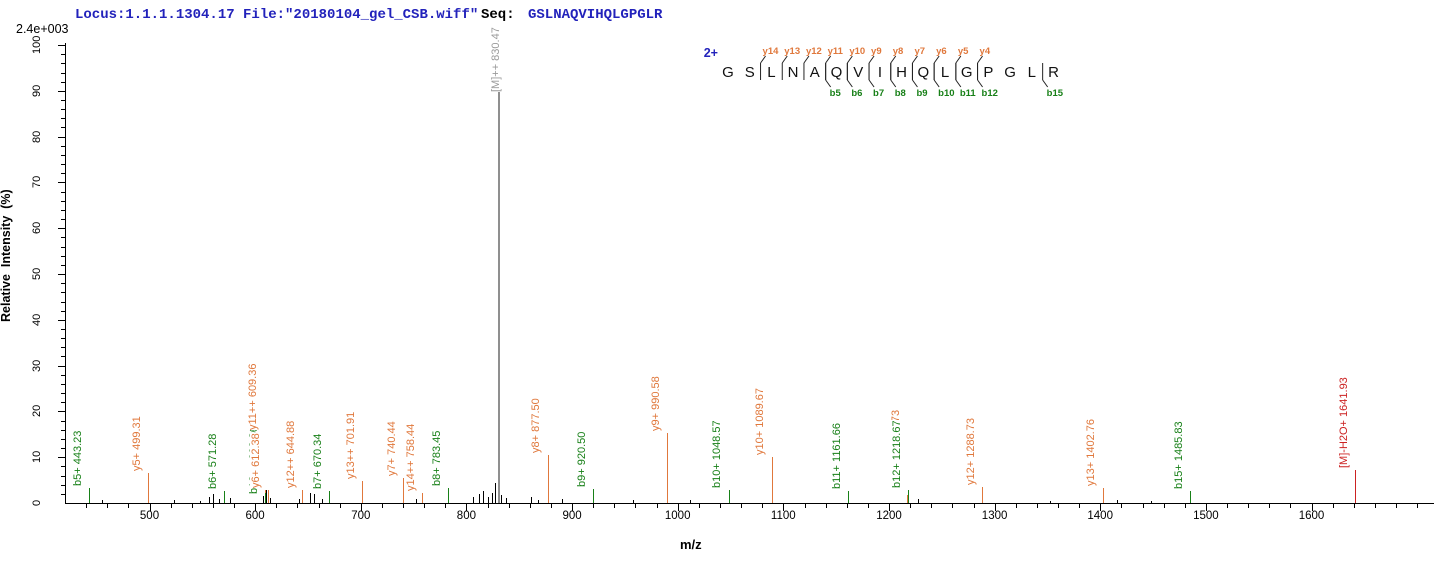 This screenshot has height=562, width=1436. What do you see at coordinates (37, 502) in the screenshot?
I see `y-tick-label-0: 0` at bounding box center [37, 502].